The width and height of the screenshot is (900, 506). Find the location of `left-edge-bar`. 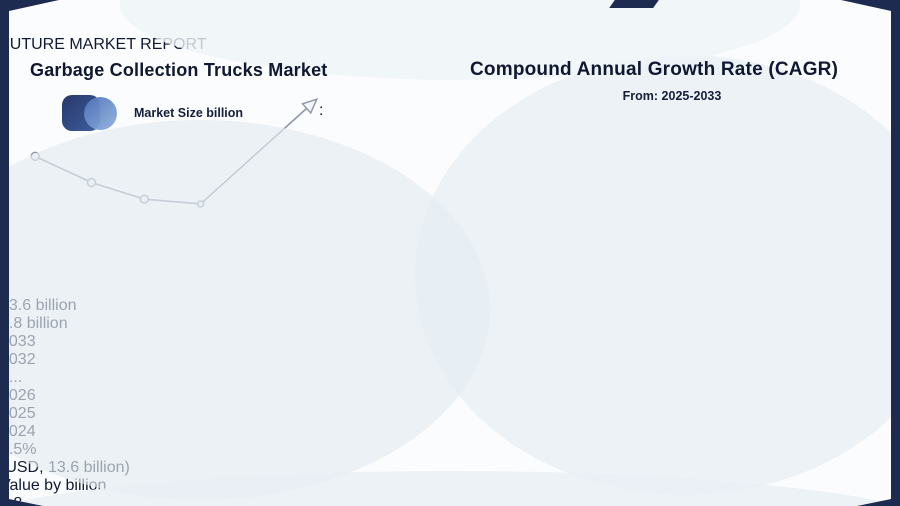

left-edge-bar is located at coordinates (4, 253).